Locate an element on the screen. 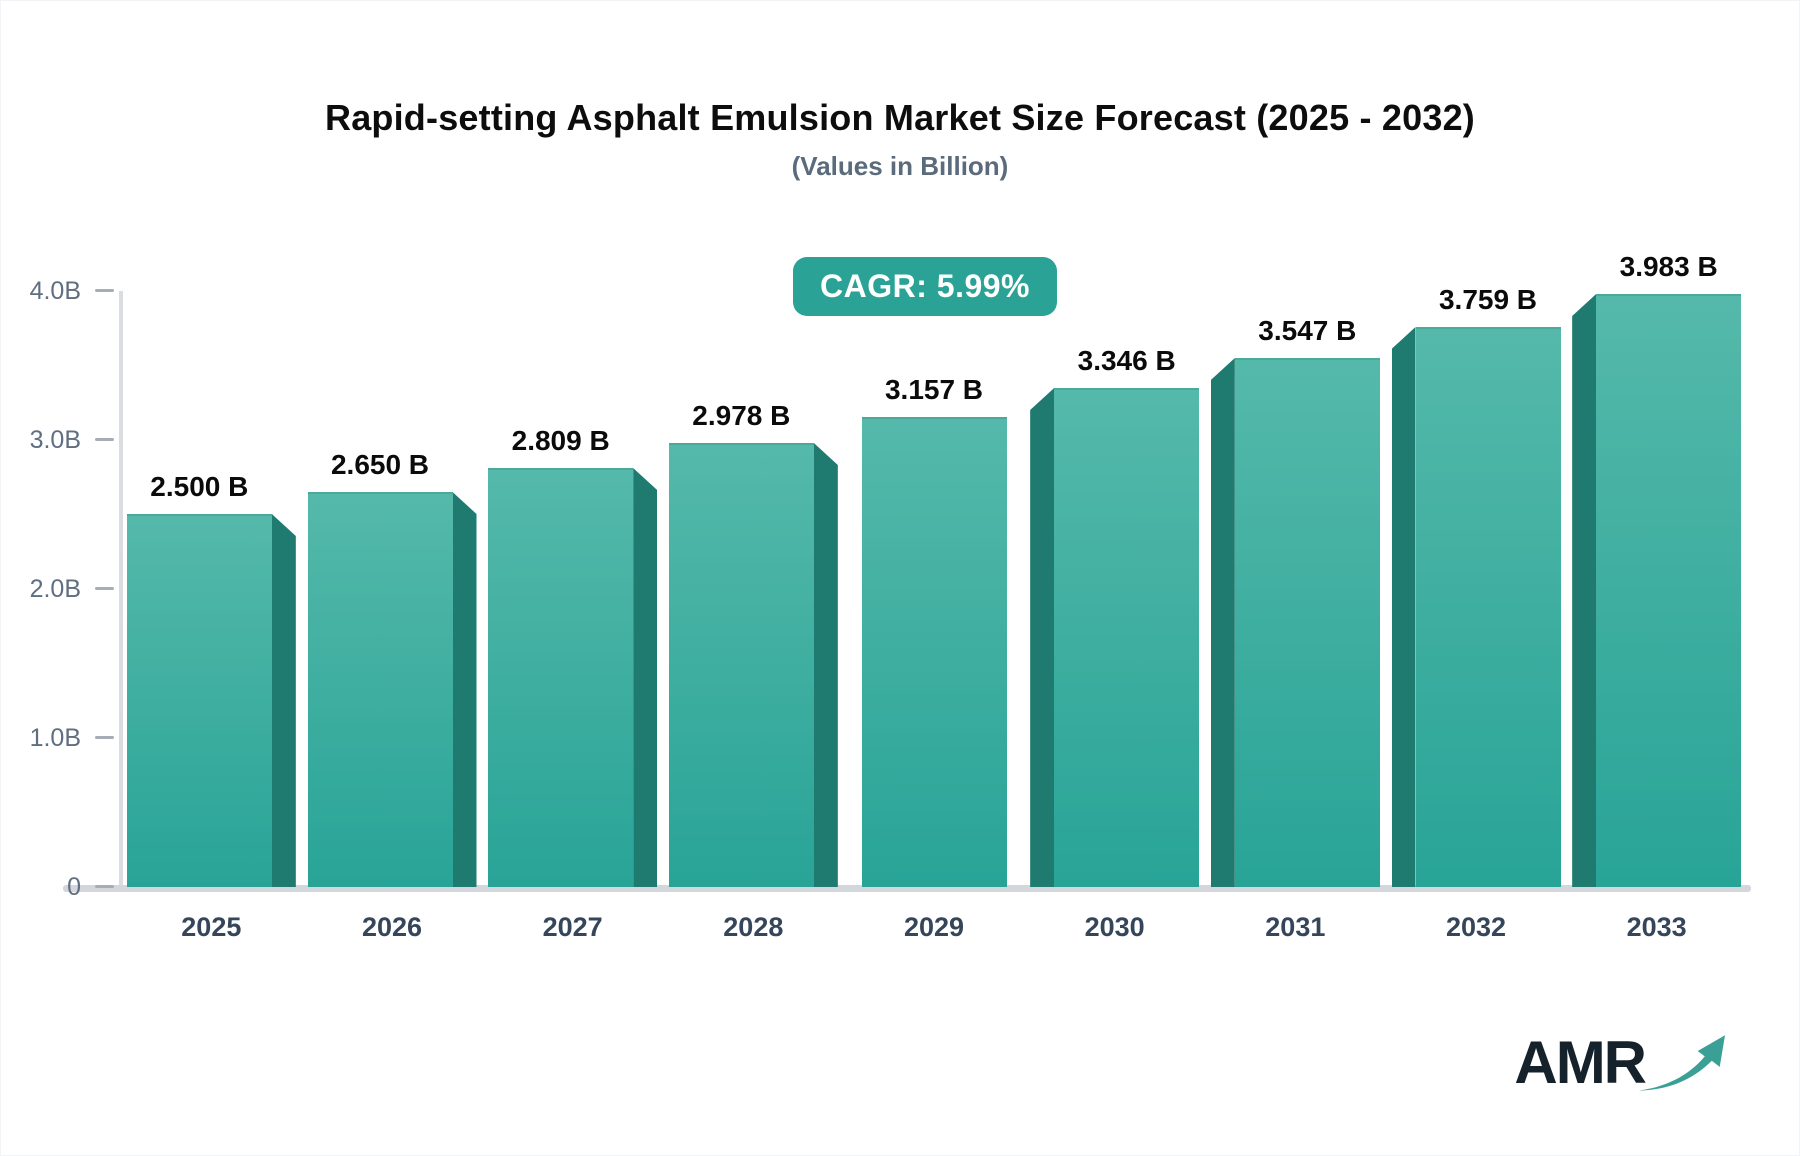  bar-value-label: 2.809 B is located at coordinates (560, 440).